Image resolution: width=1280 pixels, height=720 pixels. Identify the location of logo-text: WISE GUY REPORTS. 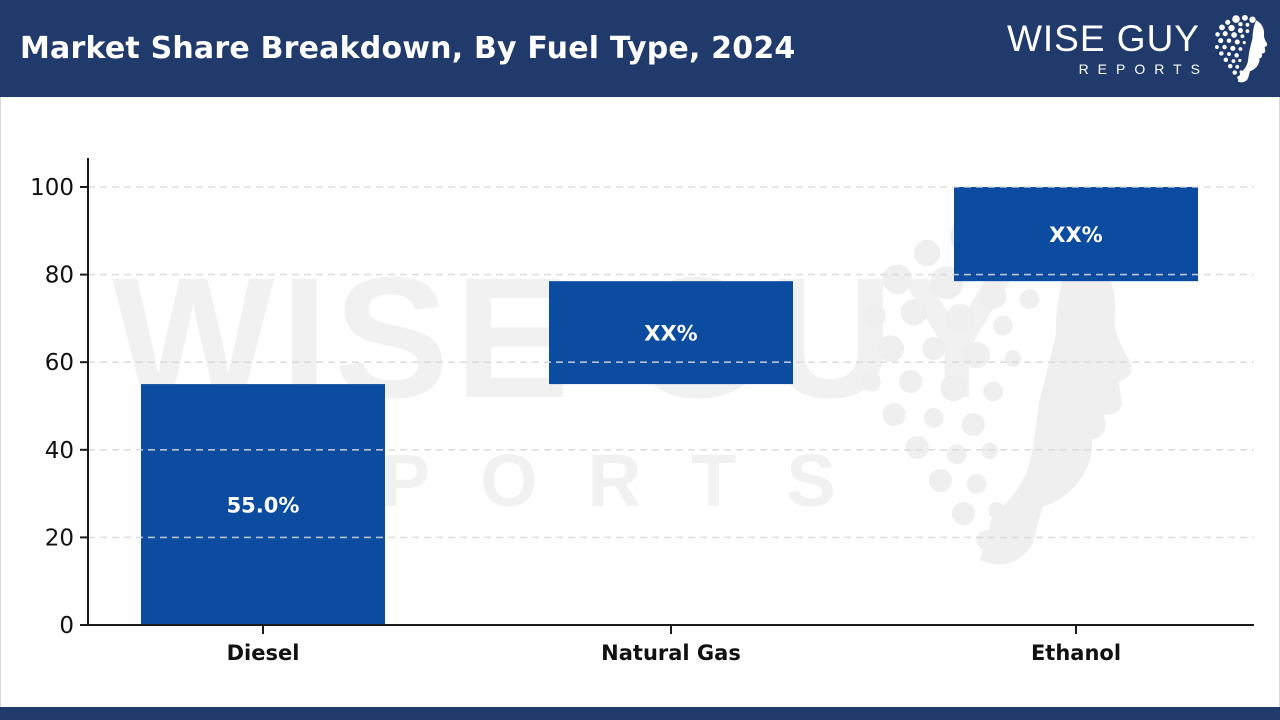
(1103, 48).